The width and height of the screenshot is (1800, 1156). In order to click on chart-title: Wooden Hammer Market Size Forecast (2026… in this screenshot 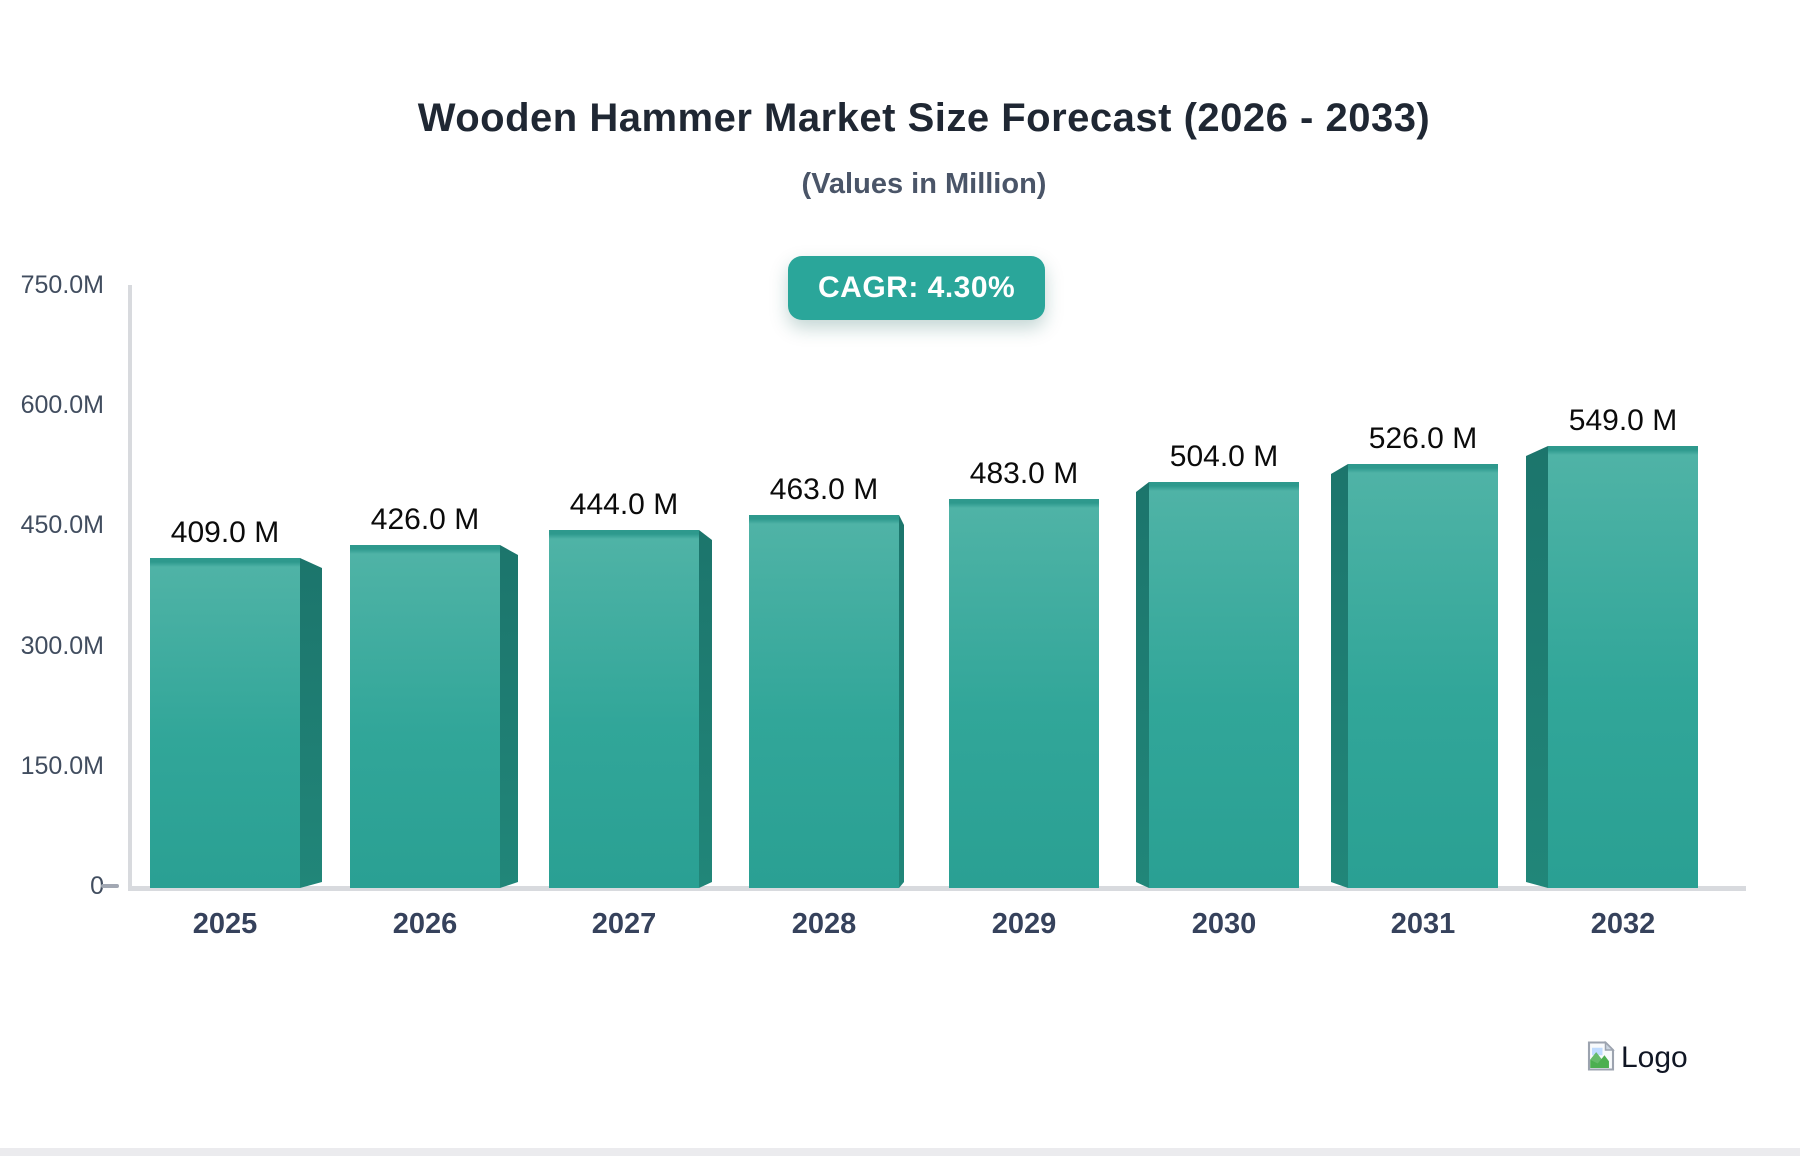, I will do `click(924, 118)`.